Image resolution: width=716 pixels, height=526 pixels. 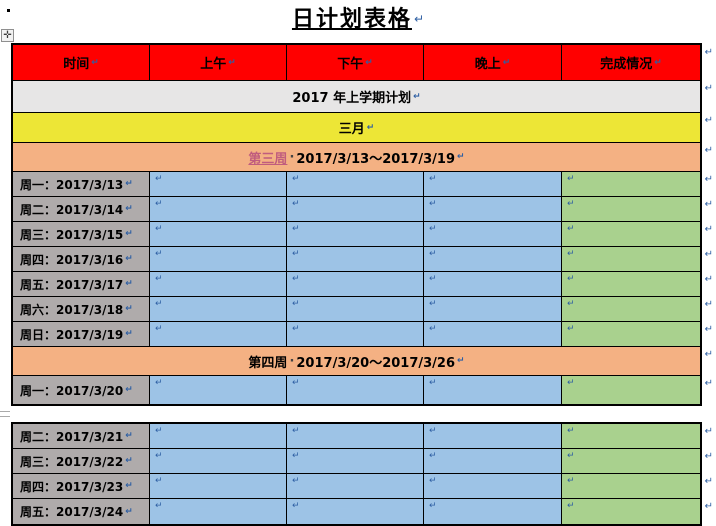 What do you see at coordinates (81, 486) in the screenshot?
I see `day-label-cell: 周四：2017/3/23 ↵` at bounding box center [81, 486].